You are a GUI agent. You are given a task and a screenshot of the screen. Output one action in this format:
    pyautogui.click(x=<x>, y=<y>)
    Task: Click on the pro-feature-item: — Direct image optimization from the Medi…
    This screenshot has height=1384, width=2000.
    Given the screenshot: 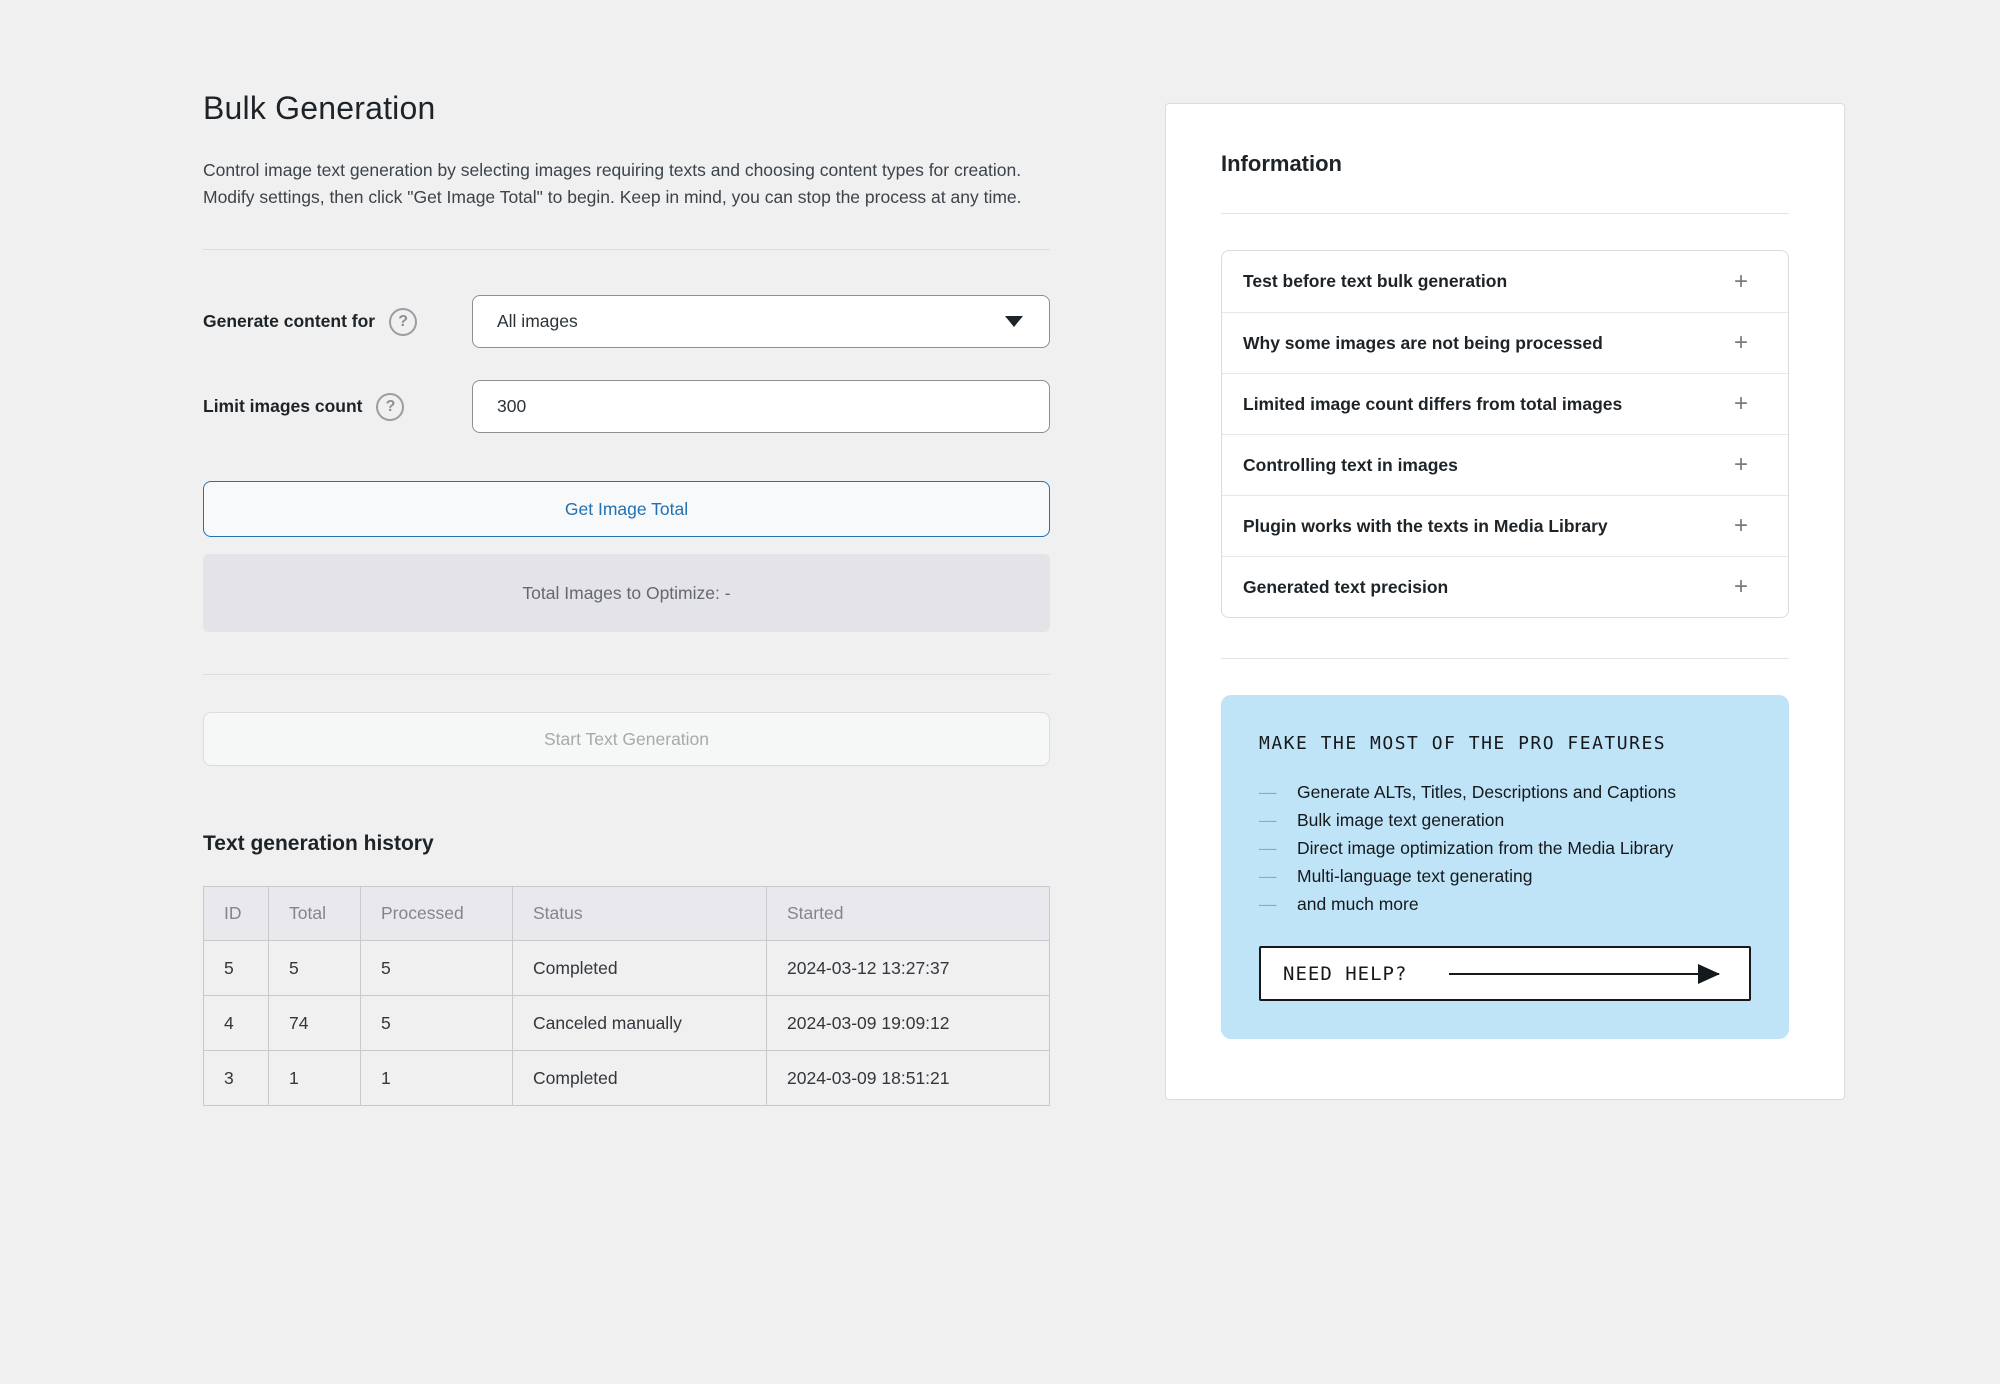 What is the action you would take?
    pyautogui.click(x=1505, y=848)
    